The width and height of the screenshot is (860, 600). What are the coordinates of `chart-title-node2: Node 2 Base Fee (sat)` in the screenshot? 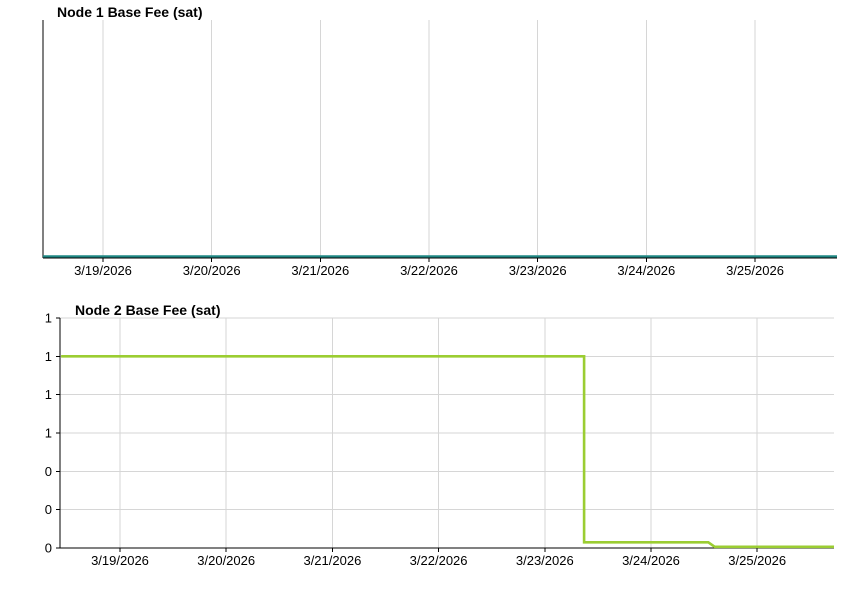 It's located at (148, 310).